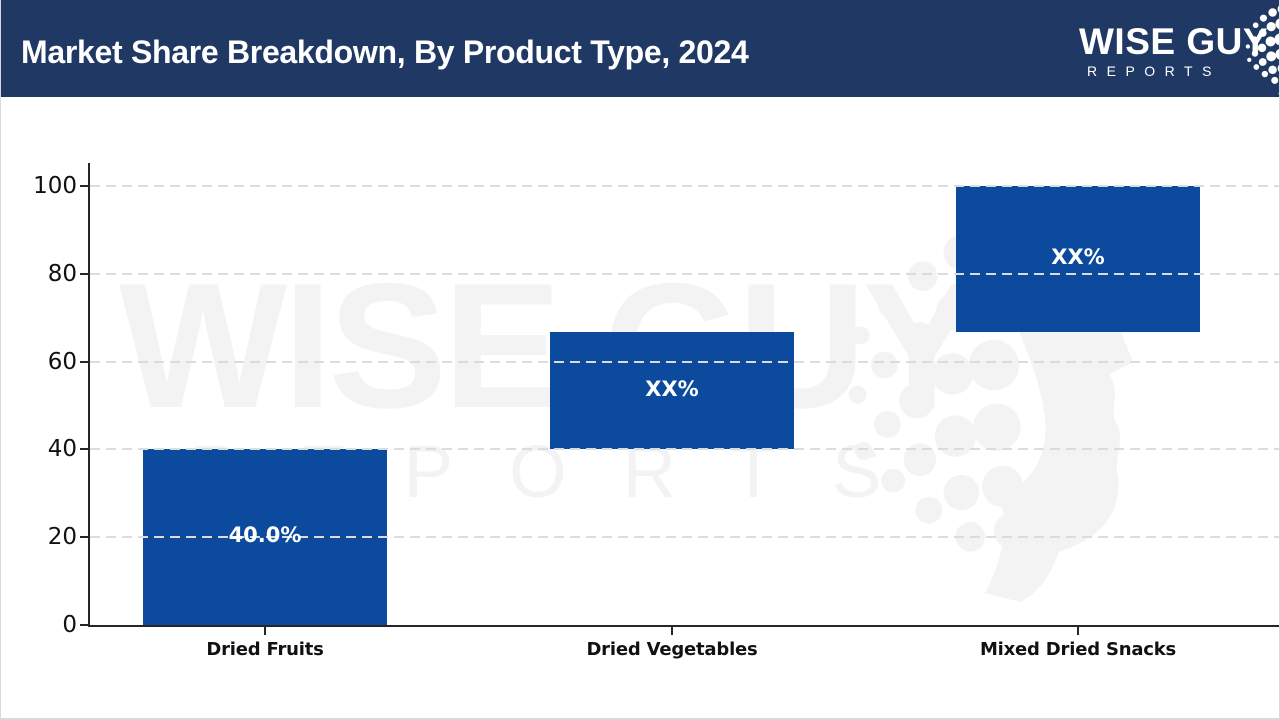  I want to click on bar-value-label: 40.0%, so click(265, 535).